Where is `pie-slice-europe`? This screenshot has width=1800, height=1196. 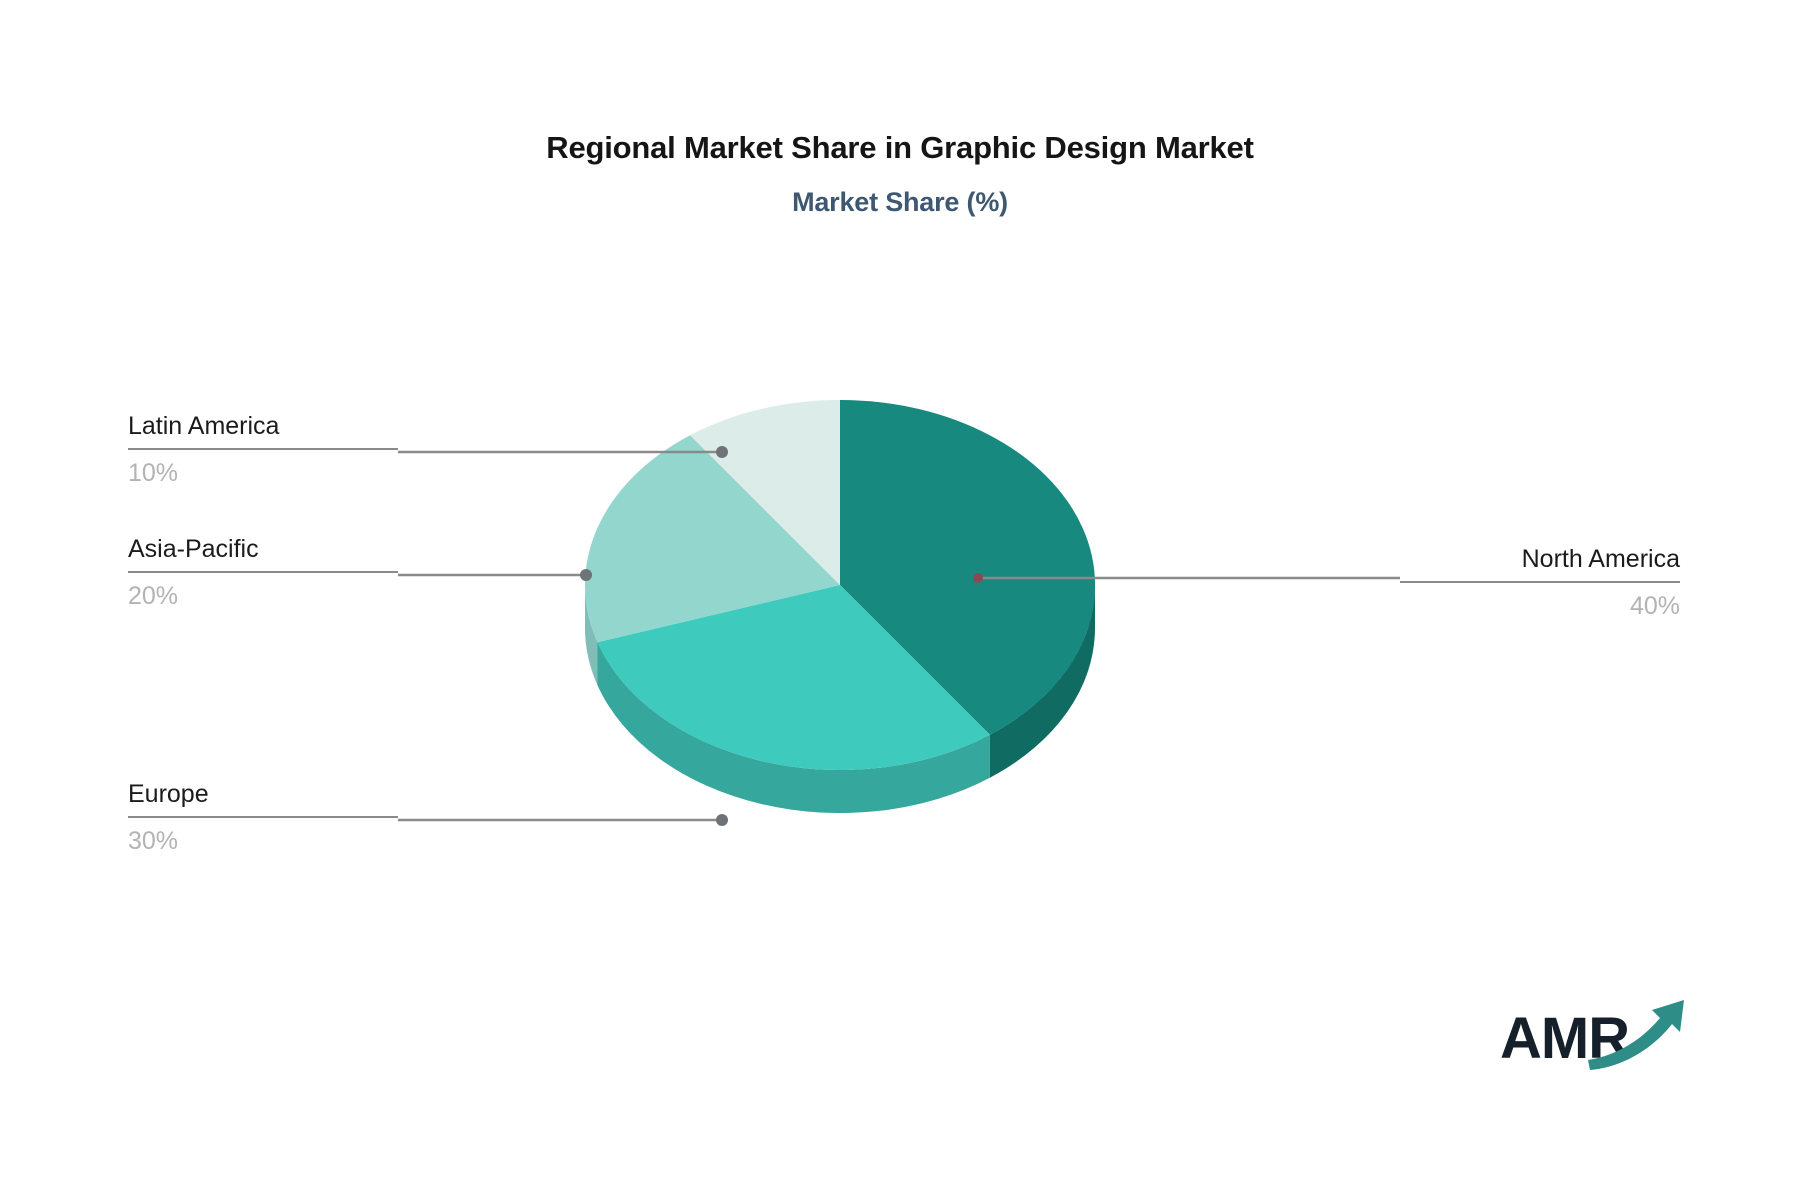 pie-slice-europe is located at coordinates (793, 678).